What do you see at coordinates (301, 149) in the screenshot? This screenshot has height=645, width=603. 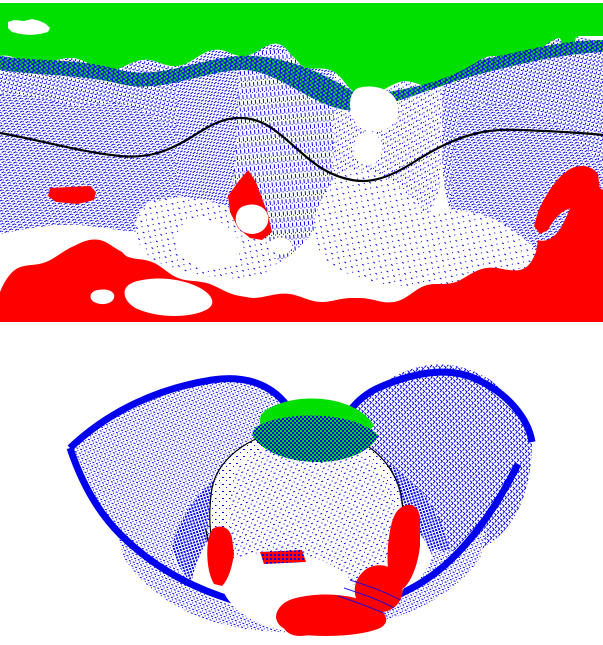 I see `black-contour-line` at bounding box center [301, 149].